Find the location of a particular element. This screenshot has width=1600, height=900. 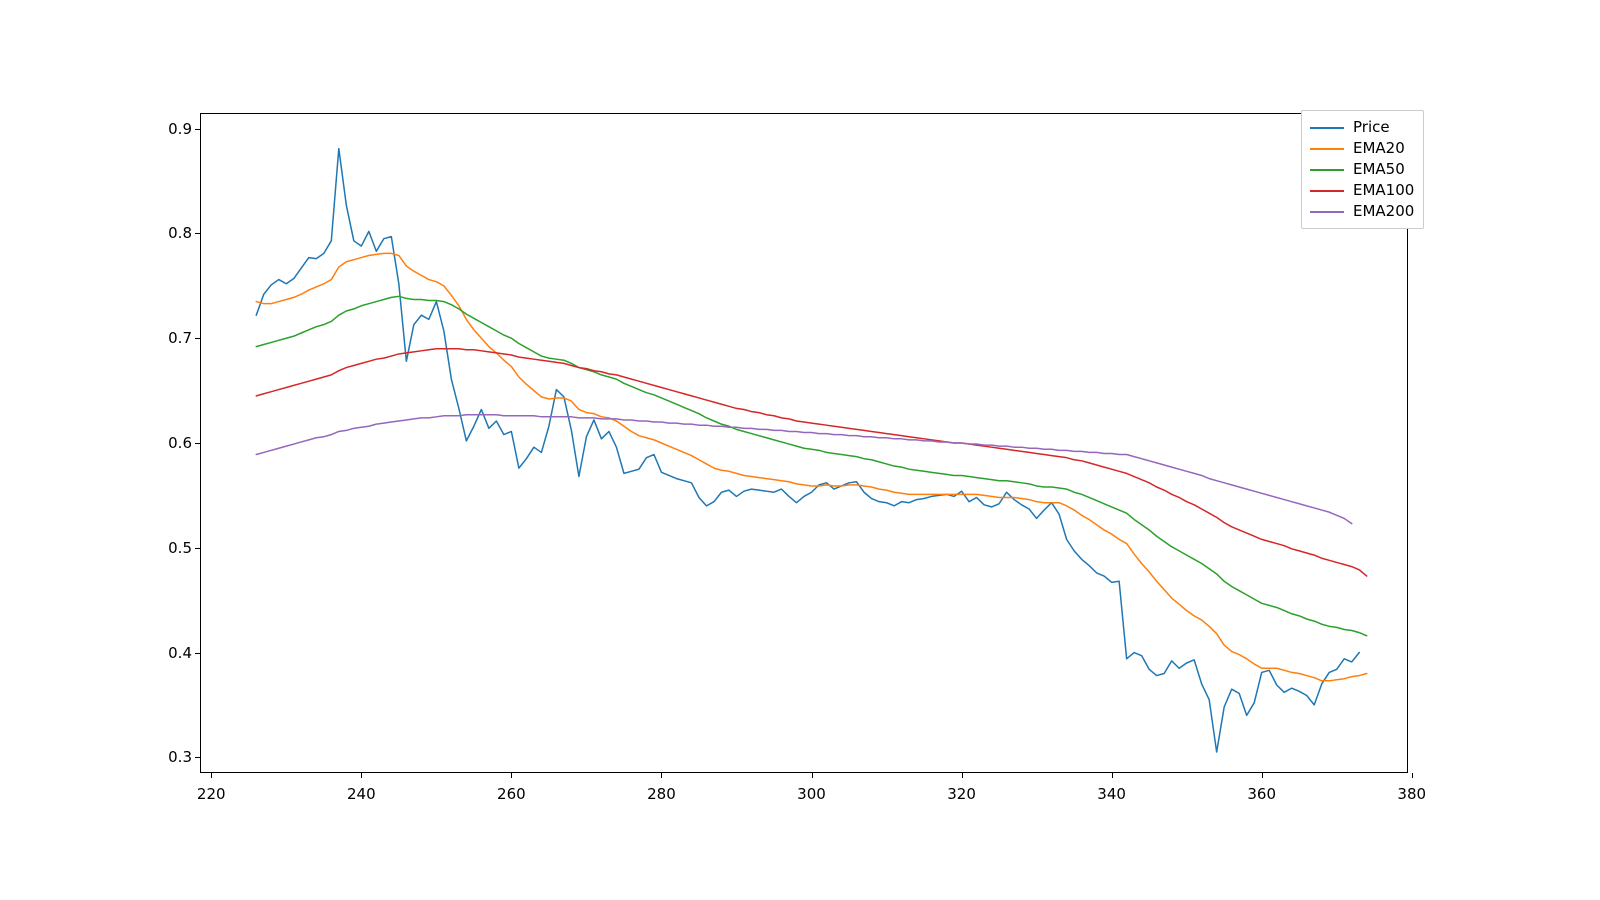

legend-item-price: Price is located at coordinates (1362, 127).